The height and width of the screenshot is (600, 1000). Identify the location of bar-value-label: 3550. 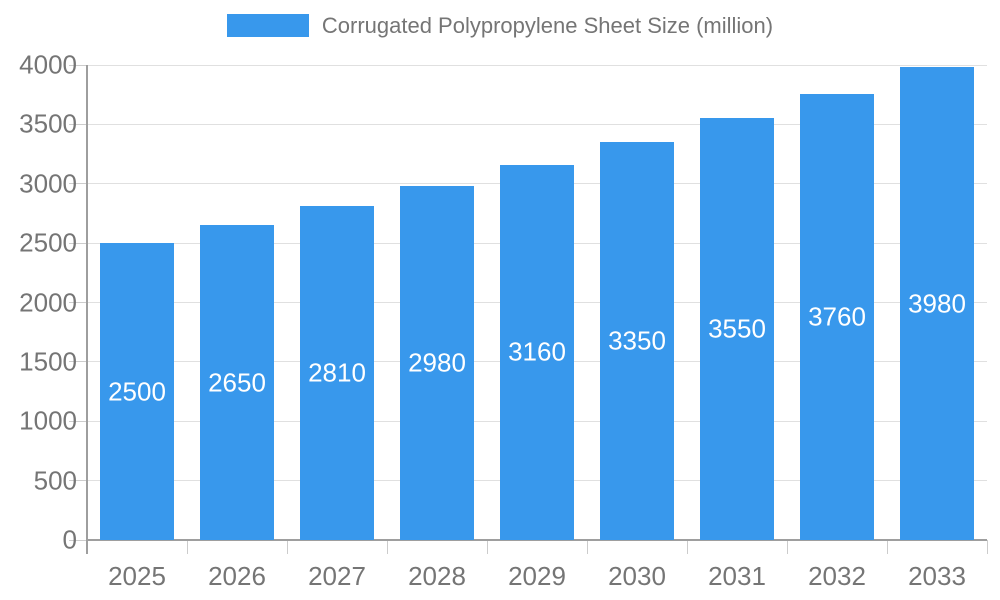
(737, 328).